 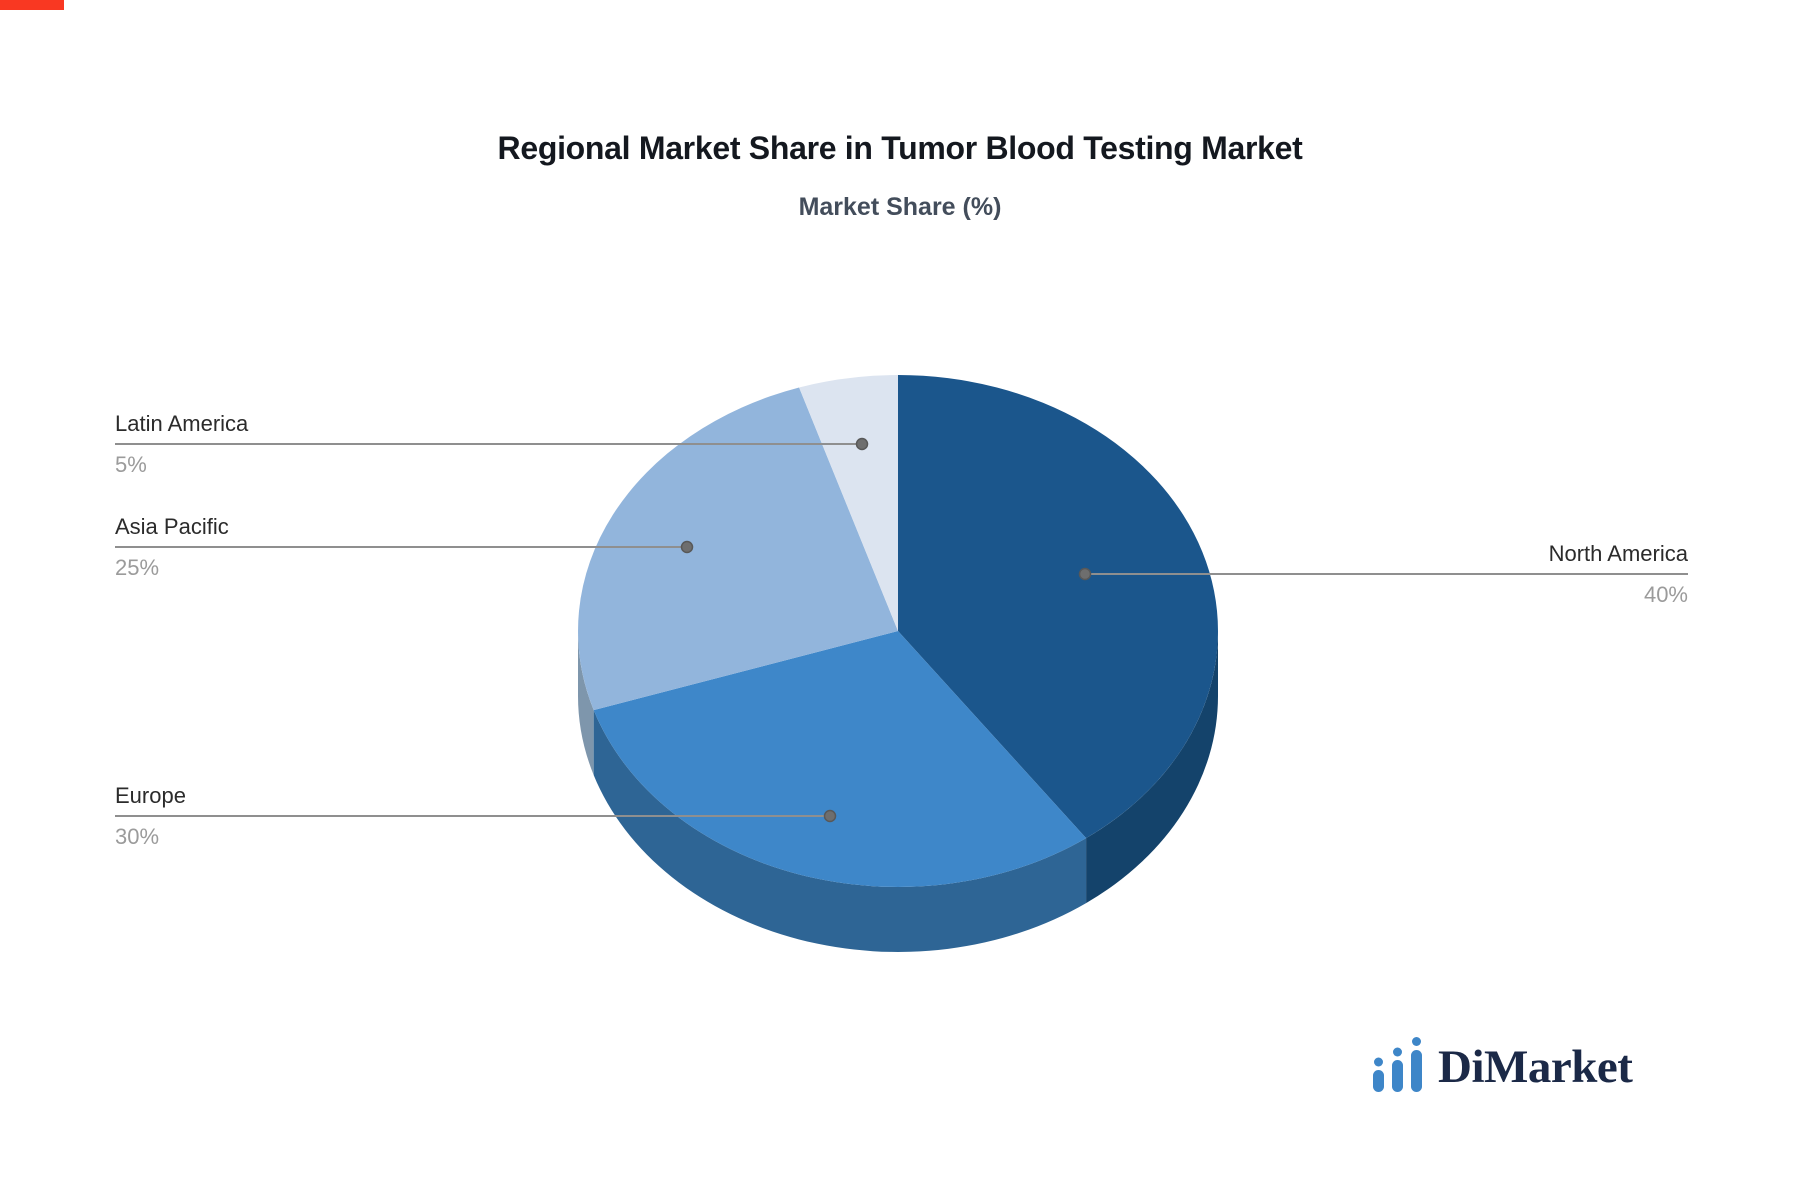 What do you see at coordinates (848, 503) in the screenshot?
I see `pie-slice-latin-america` at bounding box center [848, 503].